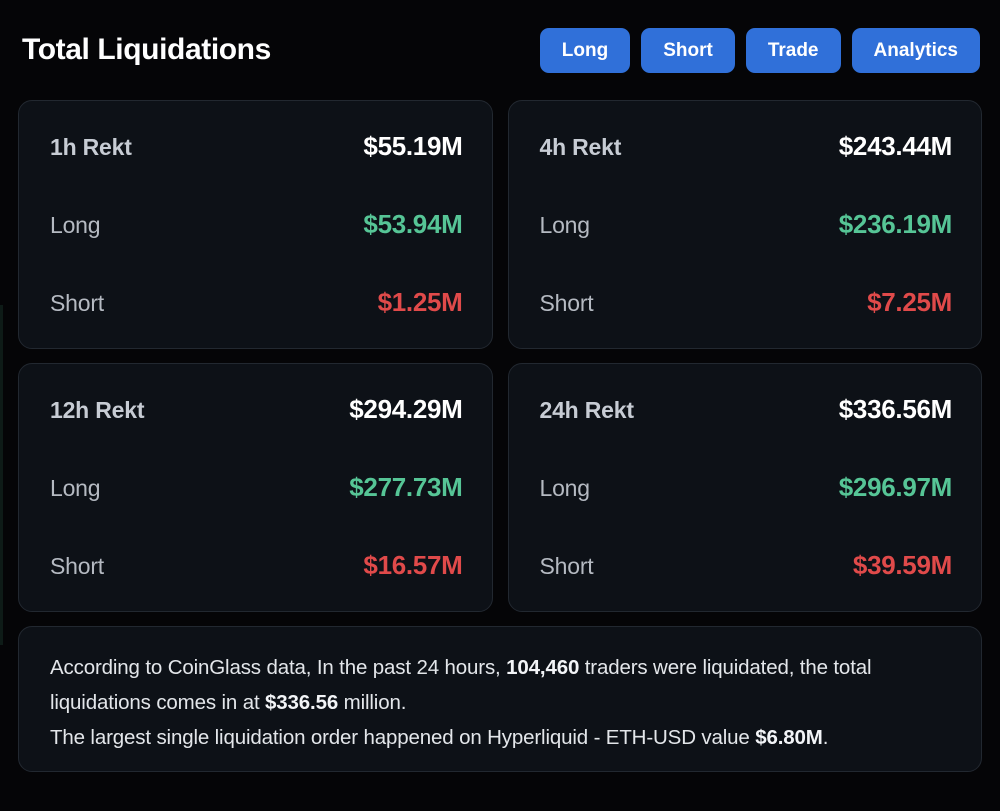 The height and width of the screenshot is (811, 1000). I want to click on short-value: $7.25M, so click(909, 302).